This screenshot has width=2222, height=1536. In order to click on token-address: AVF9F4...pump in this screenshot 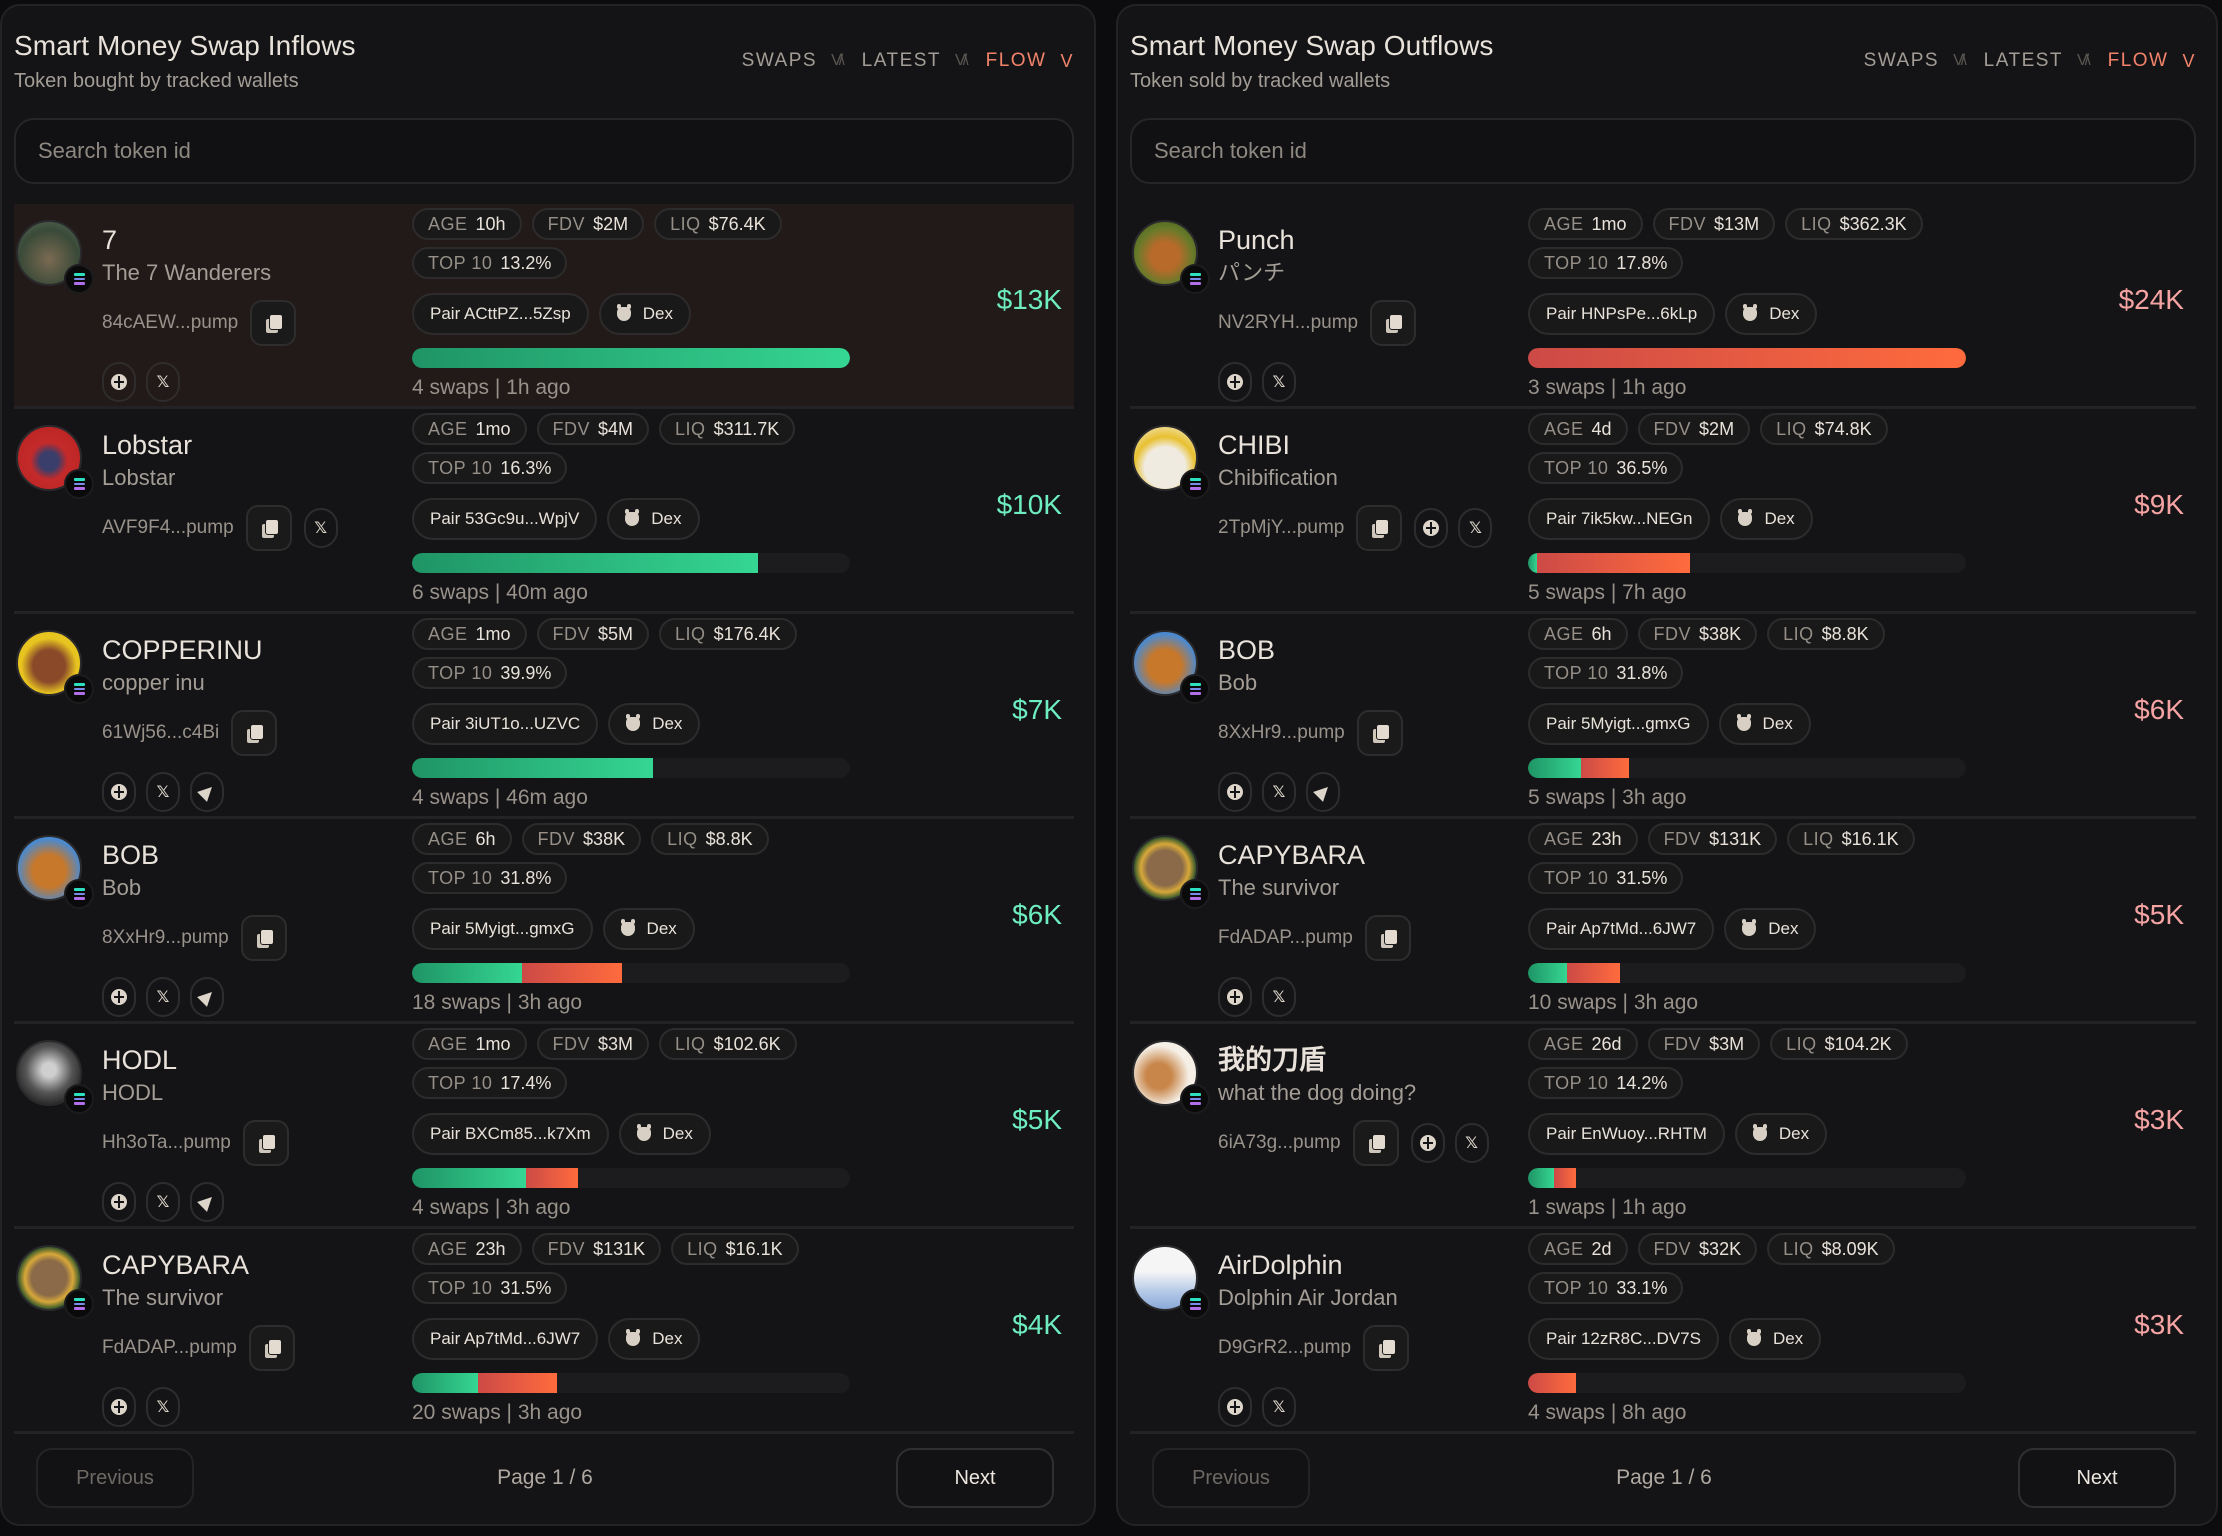, I will do `click(168, 527)`.